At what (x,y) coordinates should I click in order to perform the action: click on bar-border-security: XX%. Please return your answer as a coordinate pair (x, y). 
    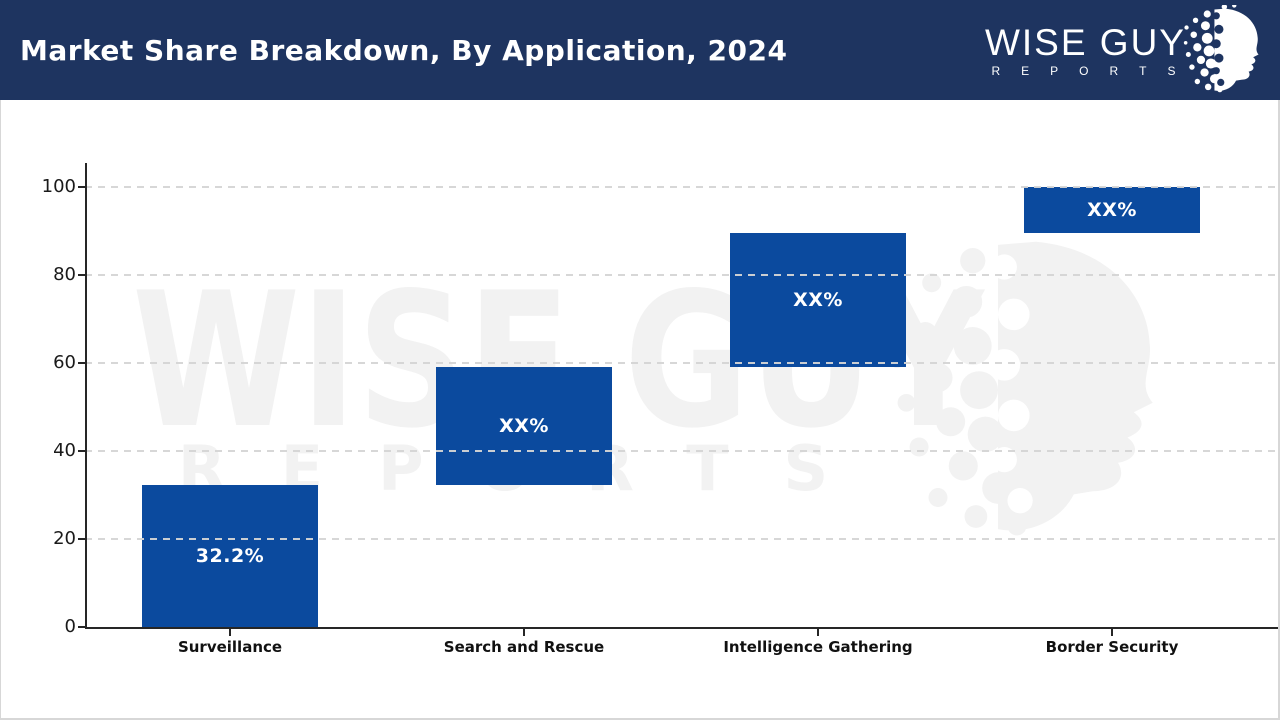
    Looking at the image, I should click on (1112, 210).